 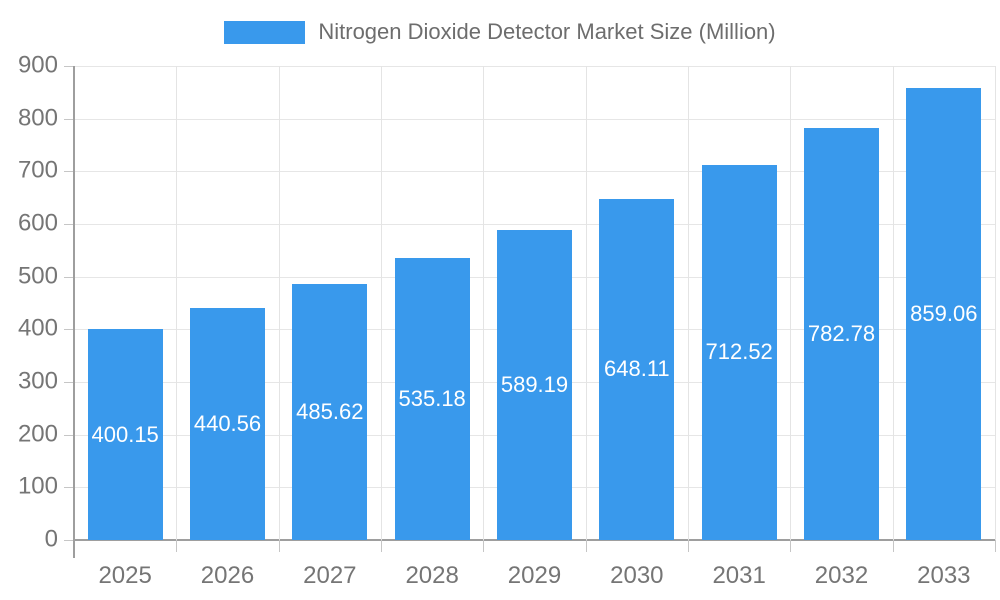 What do you see at coordinates (227, 575) in the screenshot?
I see `x-tick-label: 2026` at bounding box center [227, 575].